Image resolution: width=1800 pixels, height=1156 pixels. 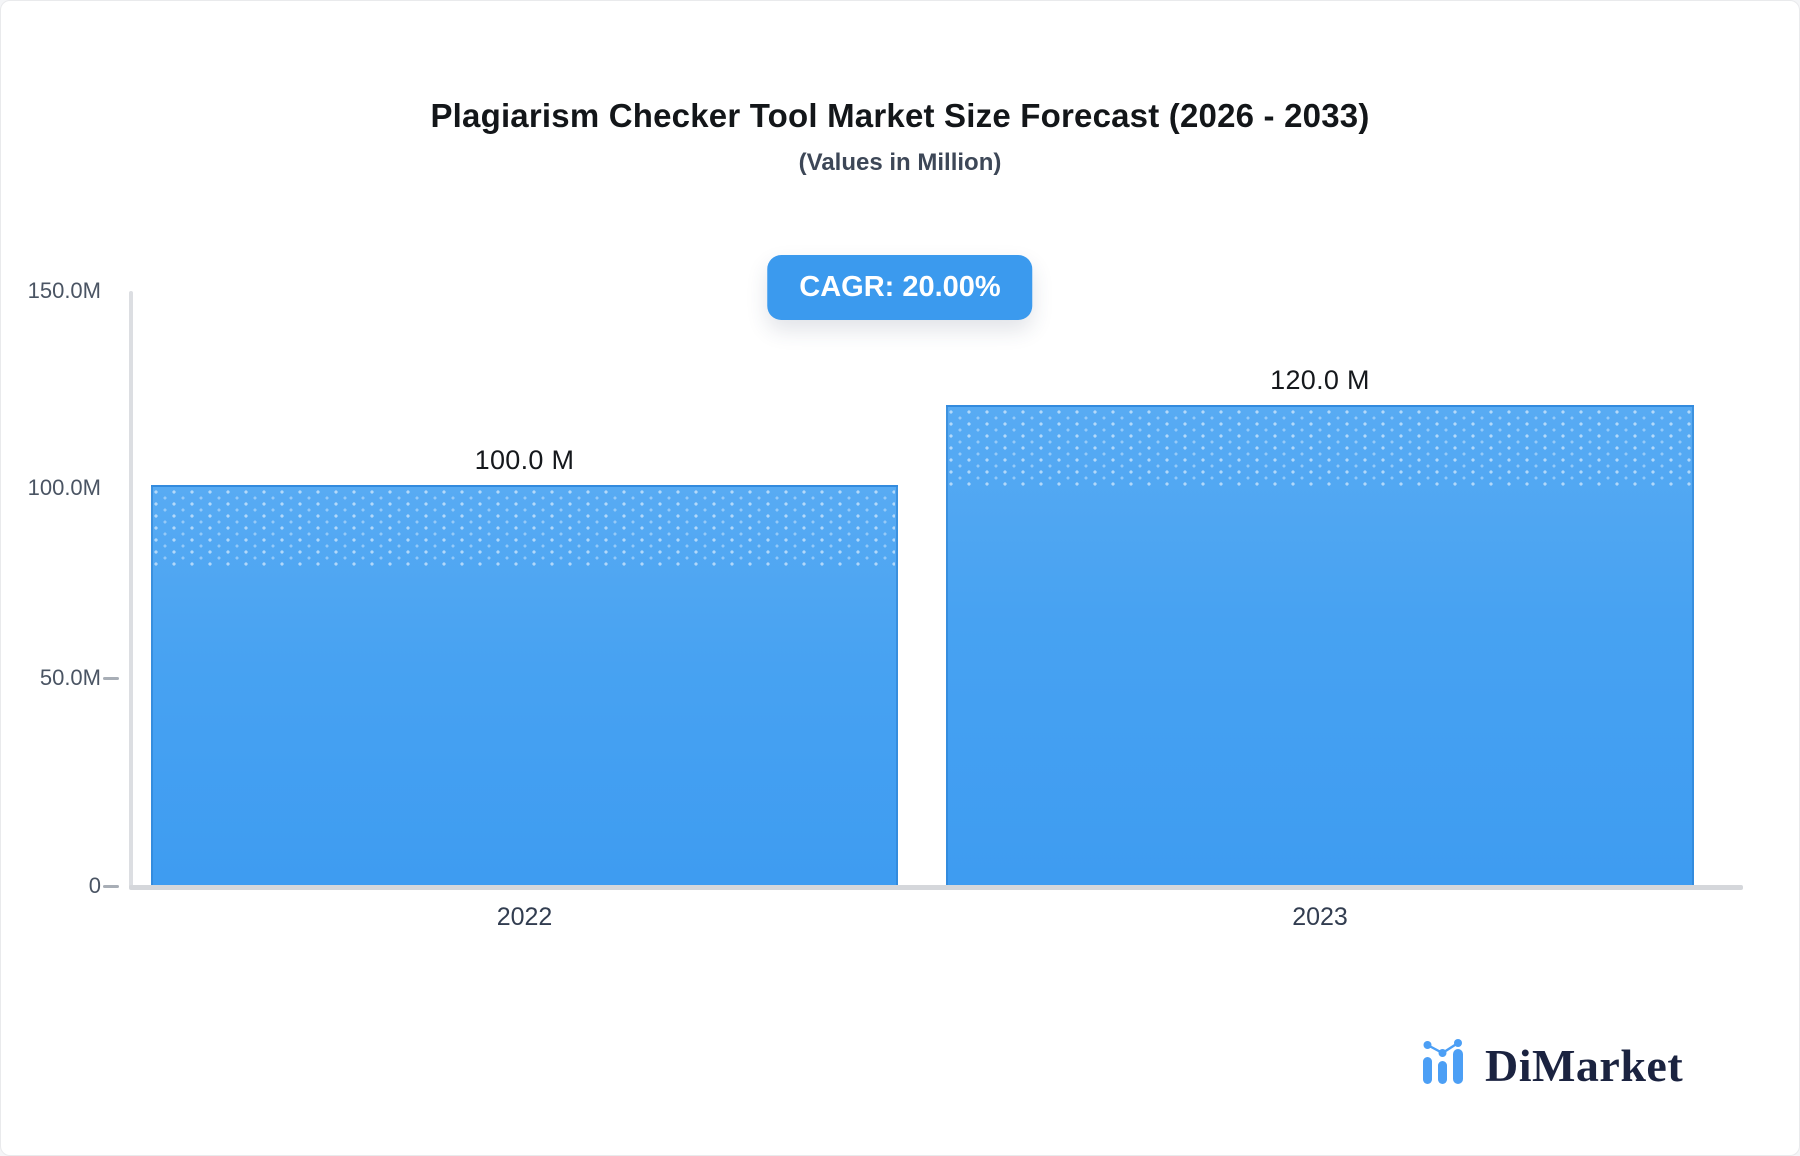 I want to click on y-axis-label-0: 0, so click(x=94, y=885).